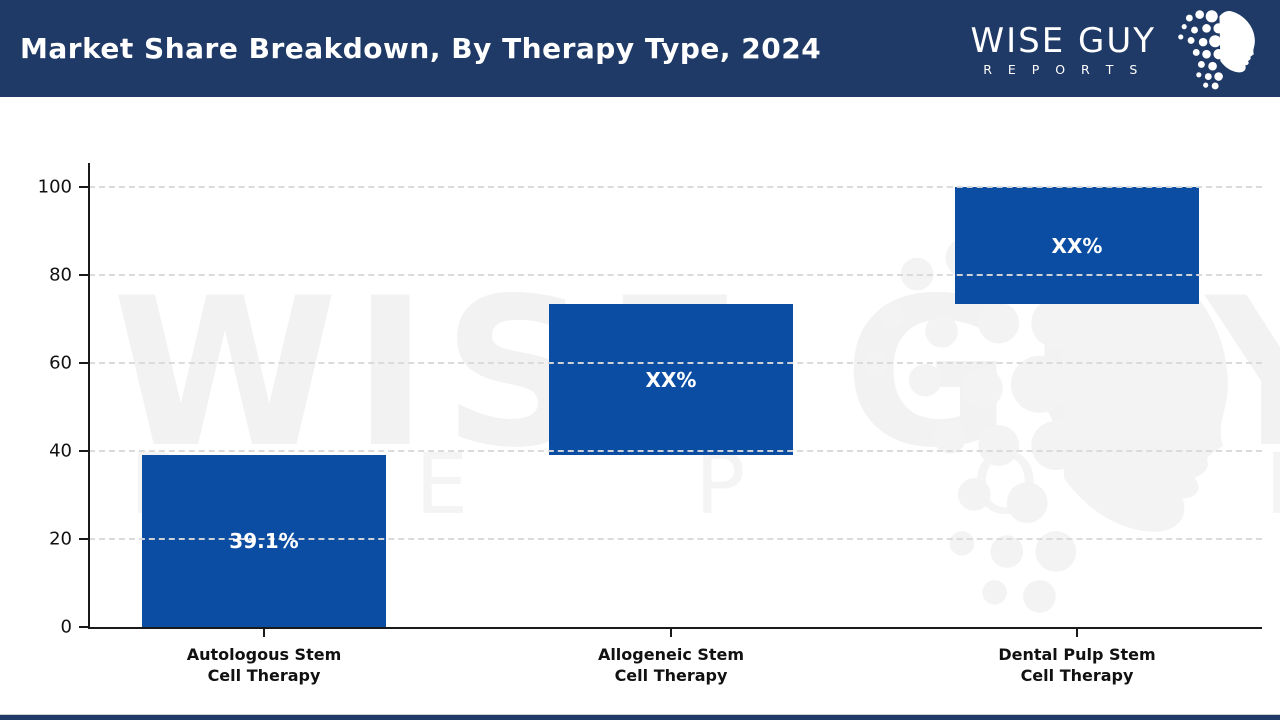  Describe the element at coordinates (89, 396) in the screenshot. I see `y-axis-line` at that location.